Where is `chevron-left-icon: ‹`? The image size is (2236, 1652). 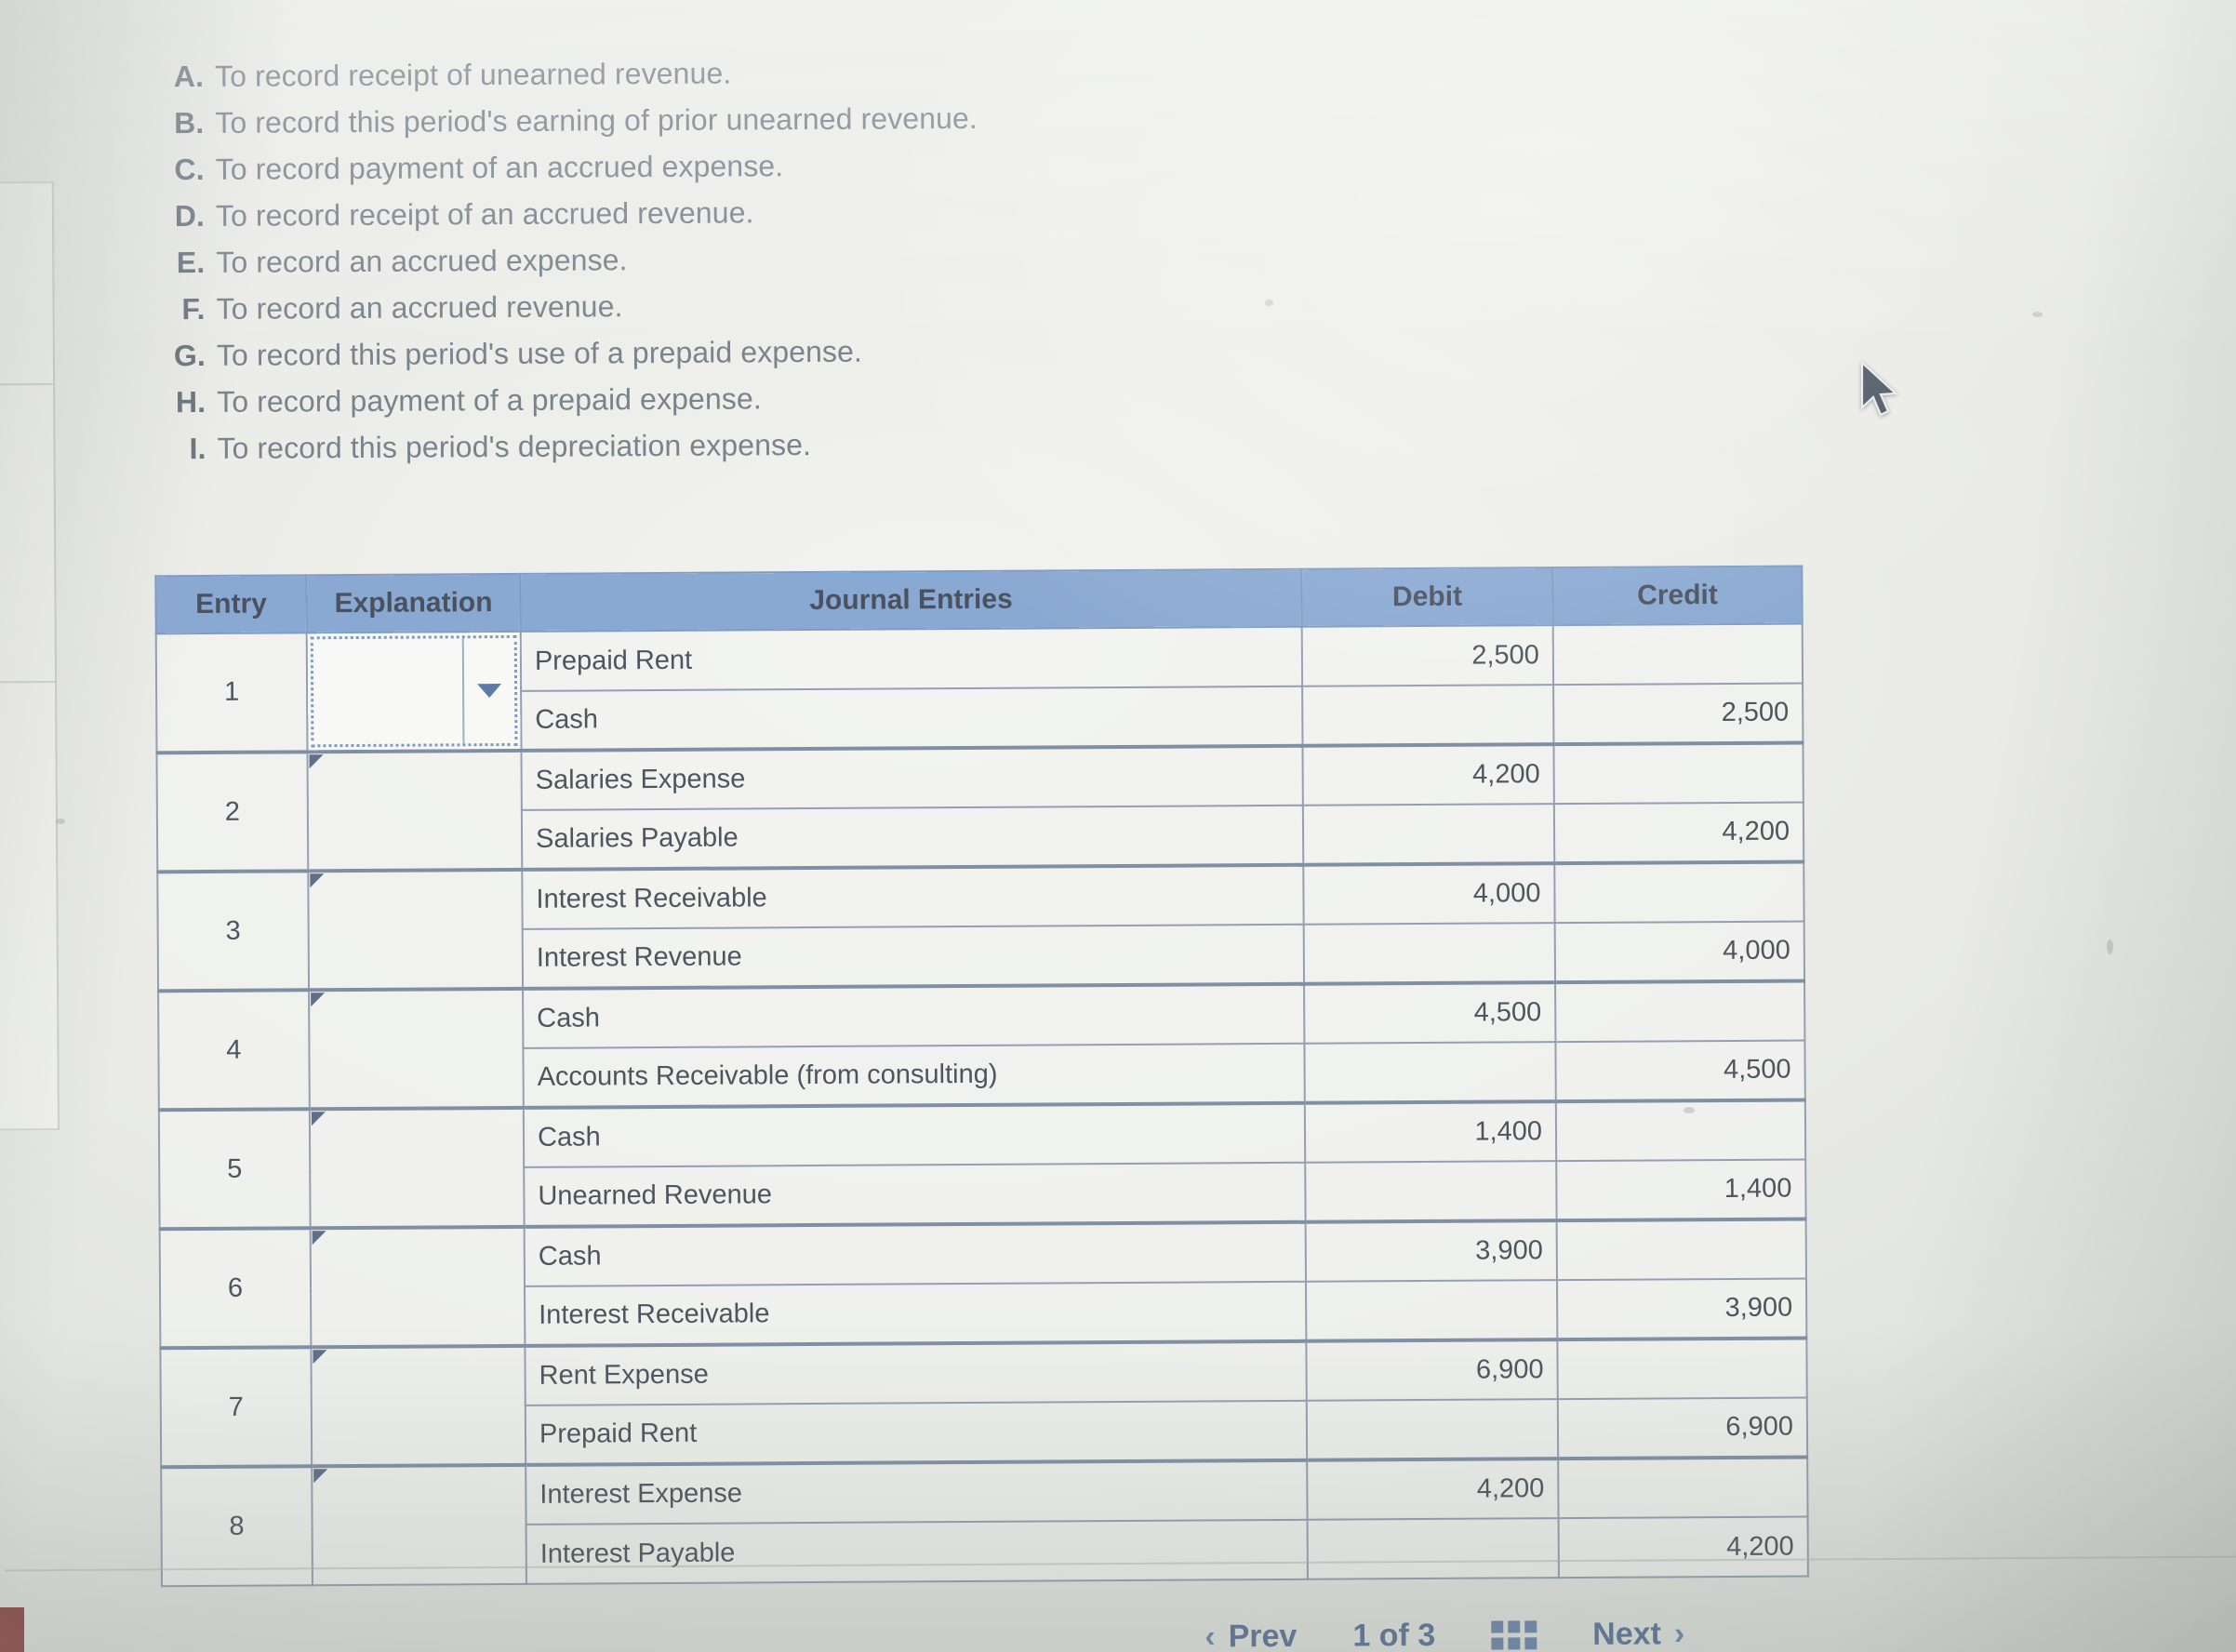 chevron-left-icon: ‹ is located at coordinates (1210, 1635).